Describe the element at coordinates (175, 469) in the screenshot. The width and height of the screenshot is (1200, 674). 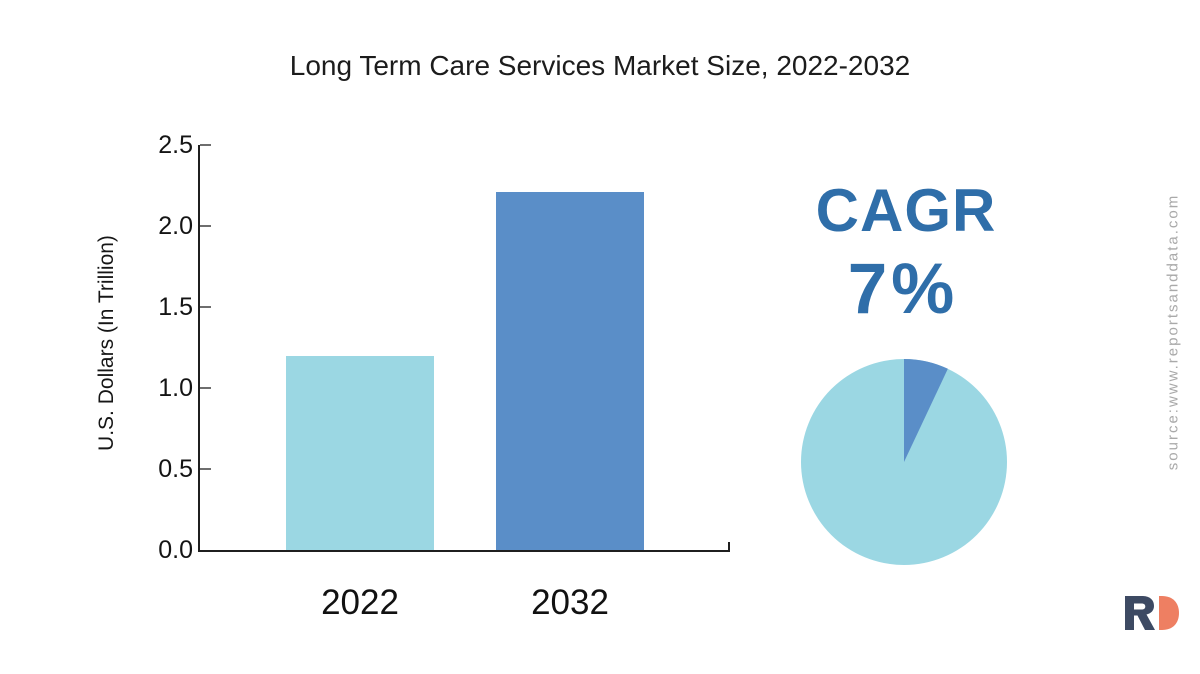
I see `y-tick-label: 0.5` at that location.